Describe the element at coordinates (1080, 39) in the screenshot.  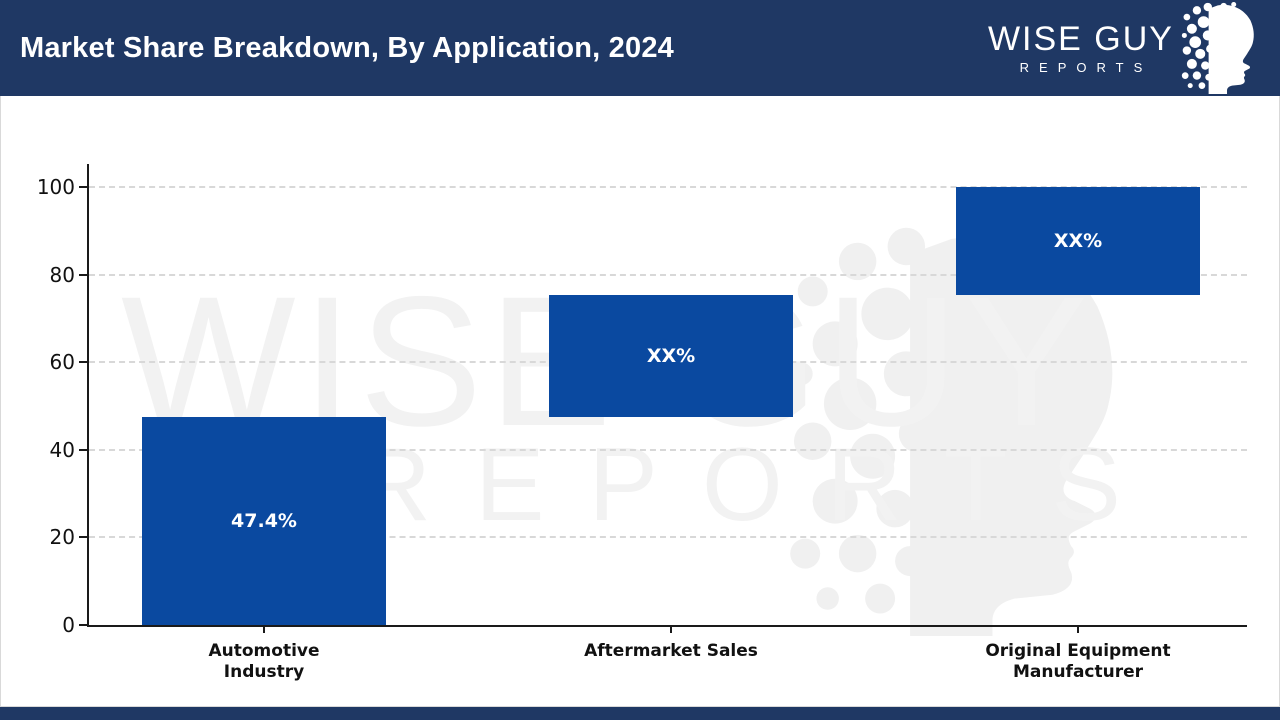
I see `logo-wordmark-main: WISE GUY` at that location.